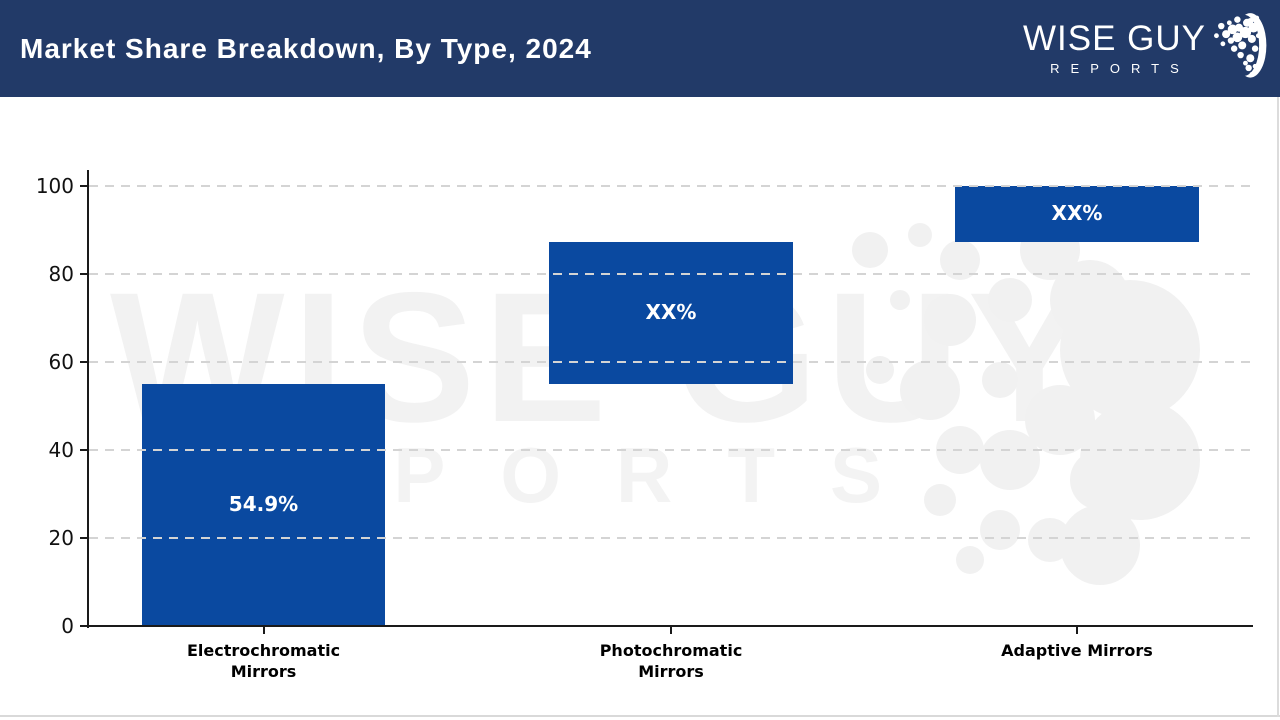 Image resolution: width=1280 pixels, height=720 pixels. Describe the element at coordinates (61, 362) in the screenshot. I see `y-axis-tick-label: 60` at that location.